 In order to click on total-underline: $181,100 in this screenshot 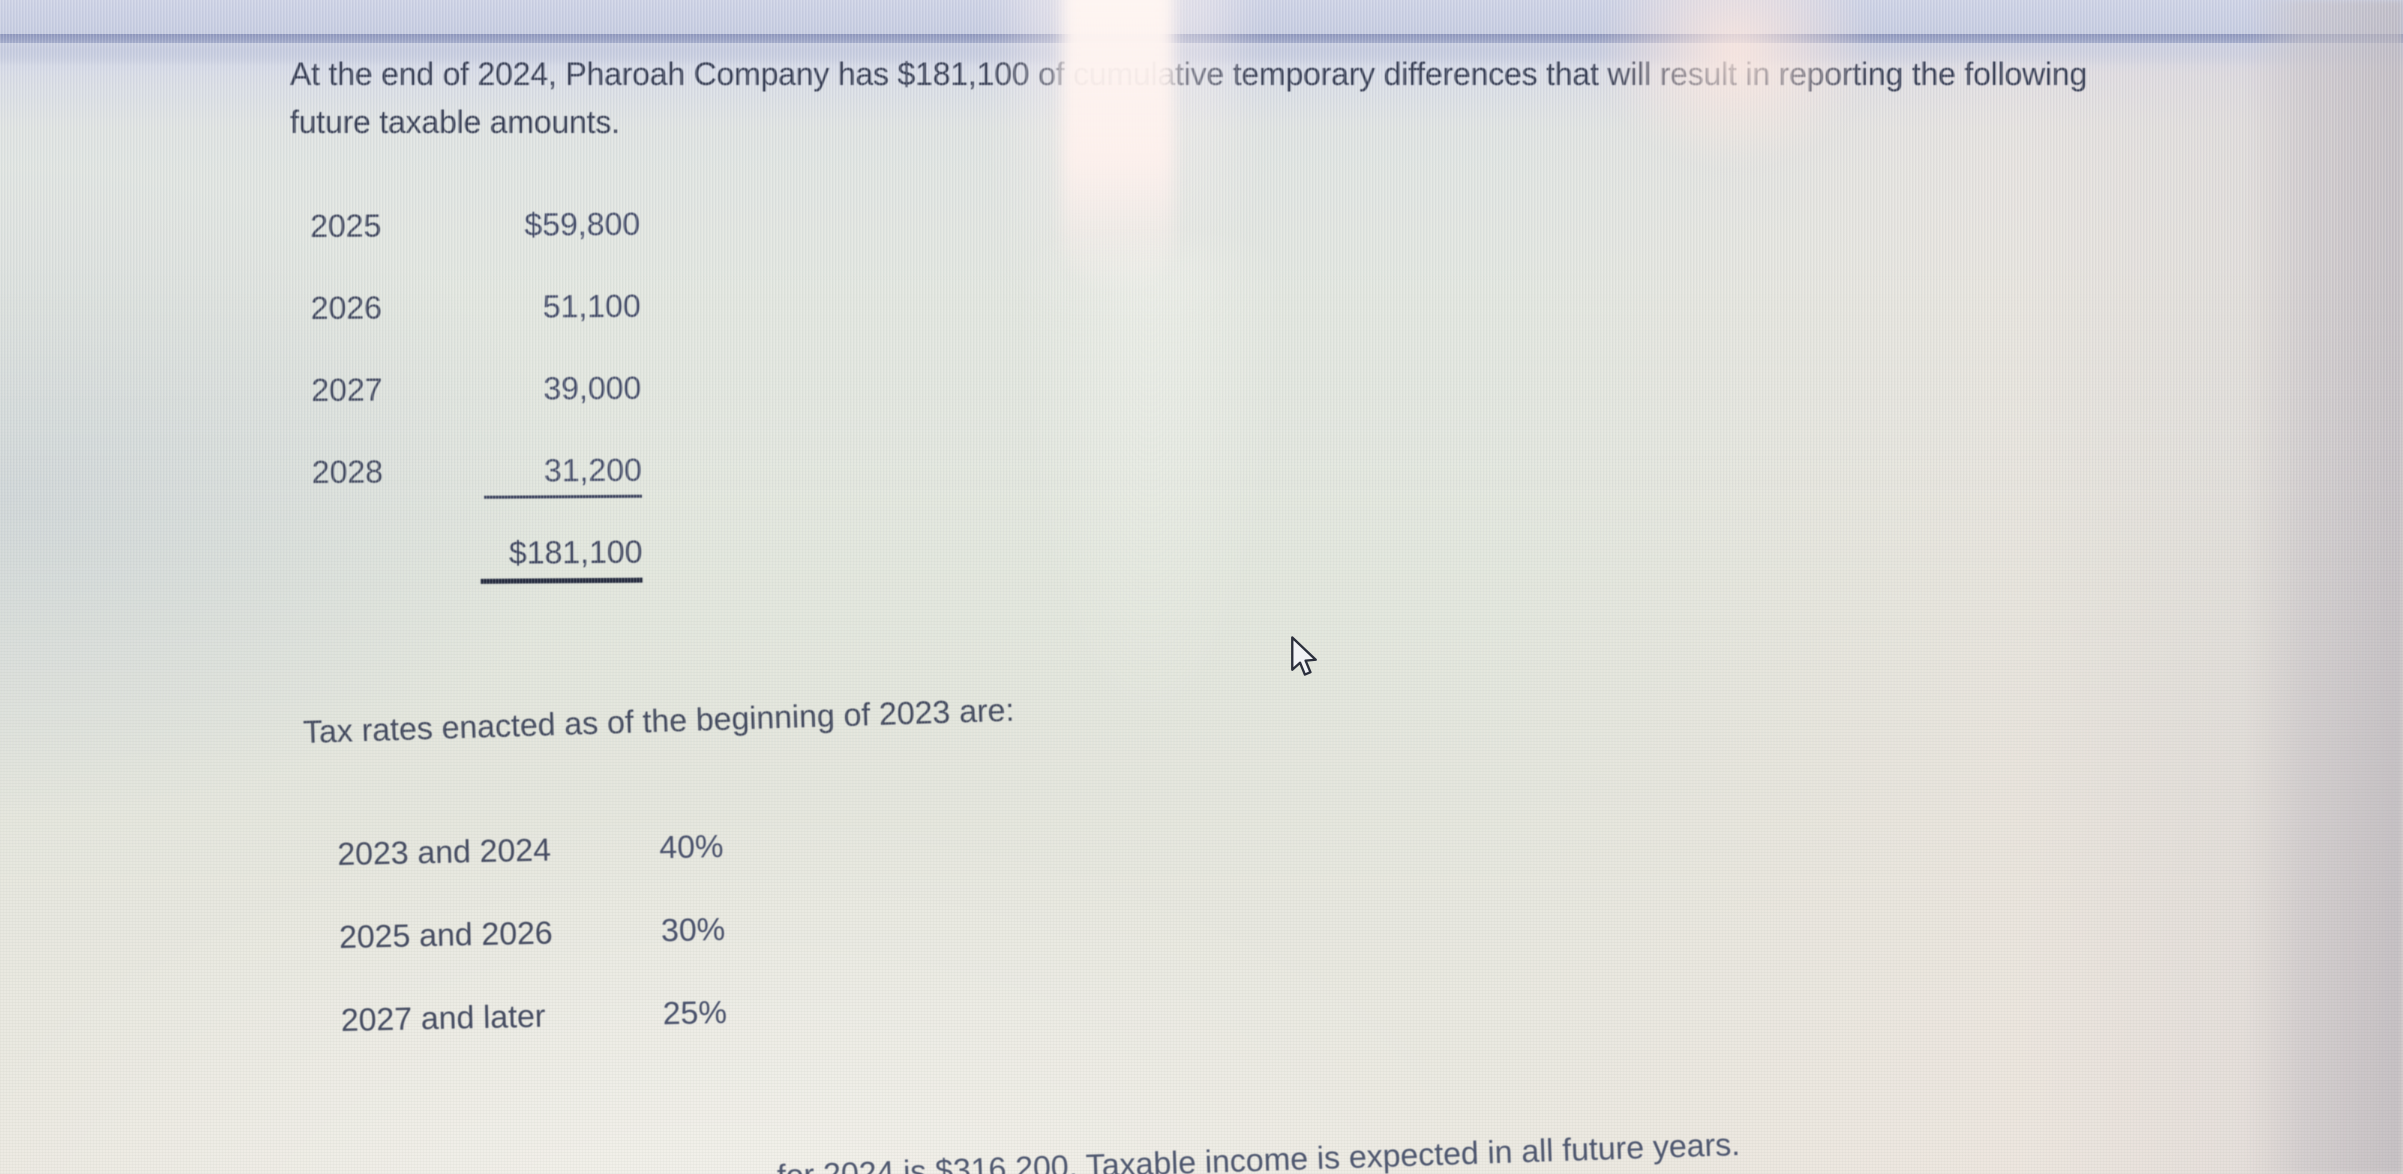, I will do `click(561, 558)`.